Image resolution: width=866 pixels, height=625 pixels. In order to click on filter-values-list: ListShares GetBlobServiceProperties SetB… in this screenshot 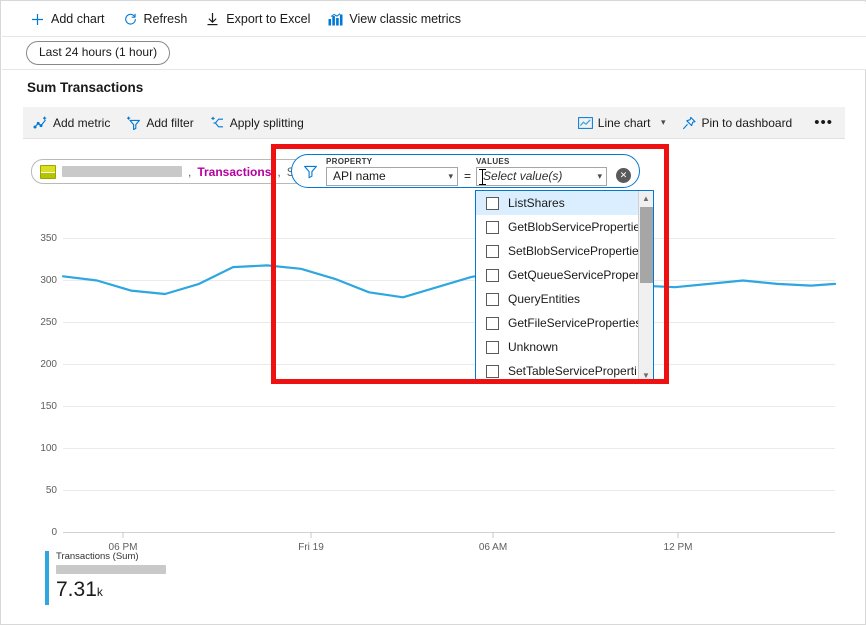, I will do `click(562, 287)`.